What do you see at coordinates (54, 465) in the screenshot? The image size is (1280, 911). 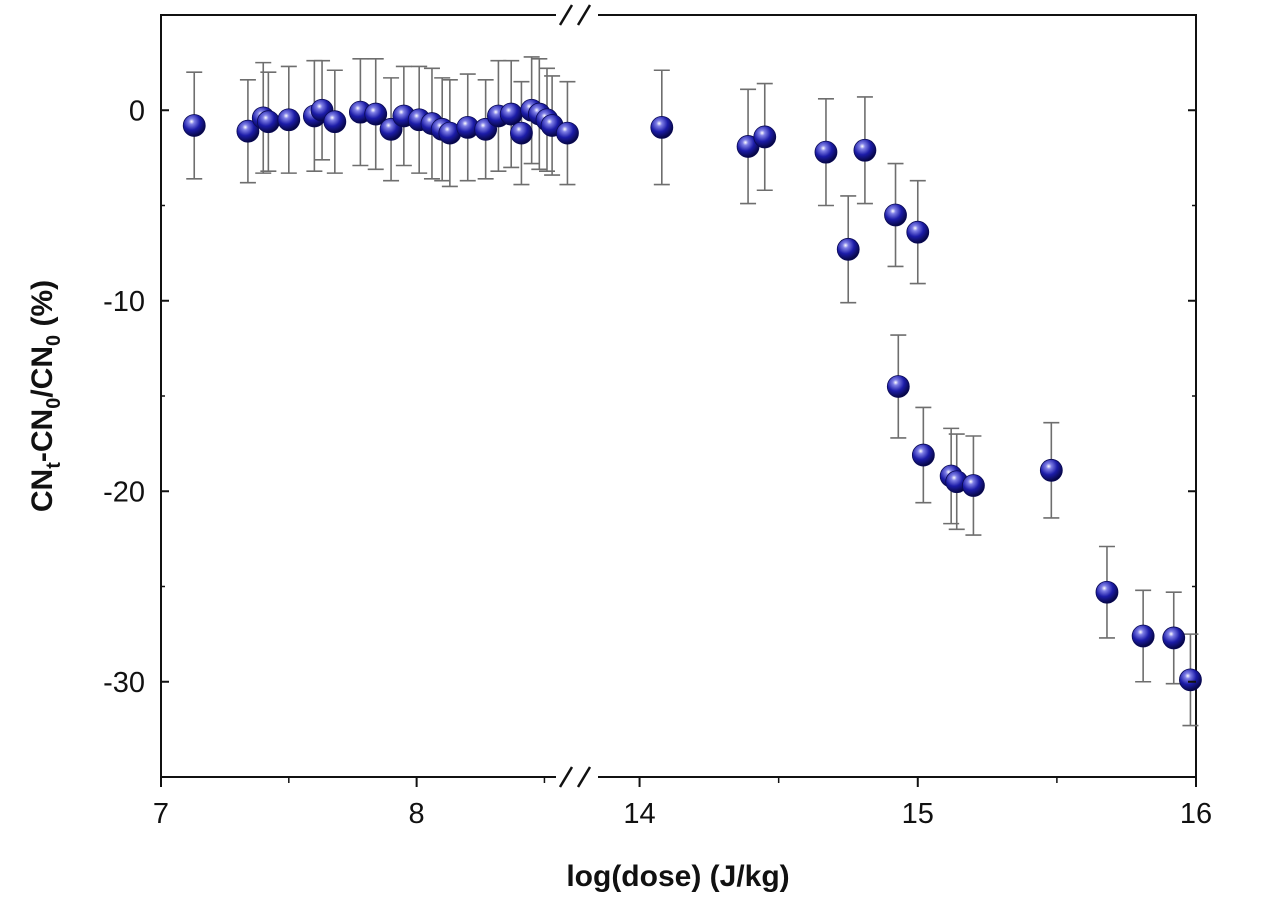 I see `y-title-sub: t` at bounding box center [54, 465].